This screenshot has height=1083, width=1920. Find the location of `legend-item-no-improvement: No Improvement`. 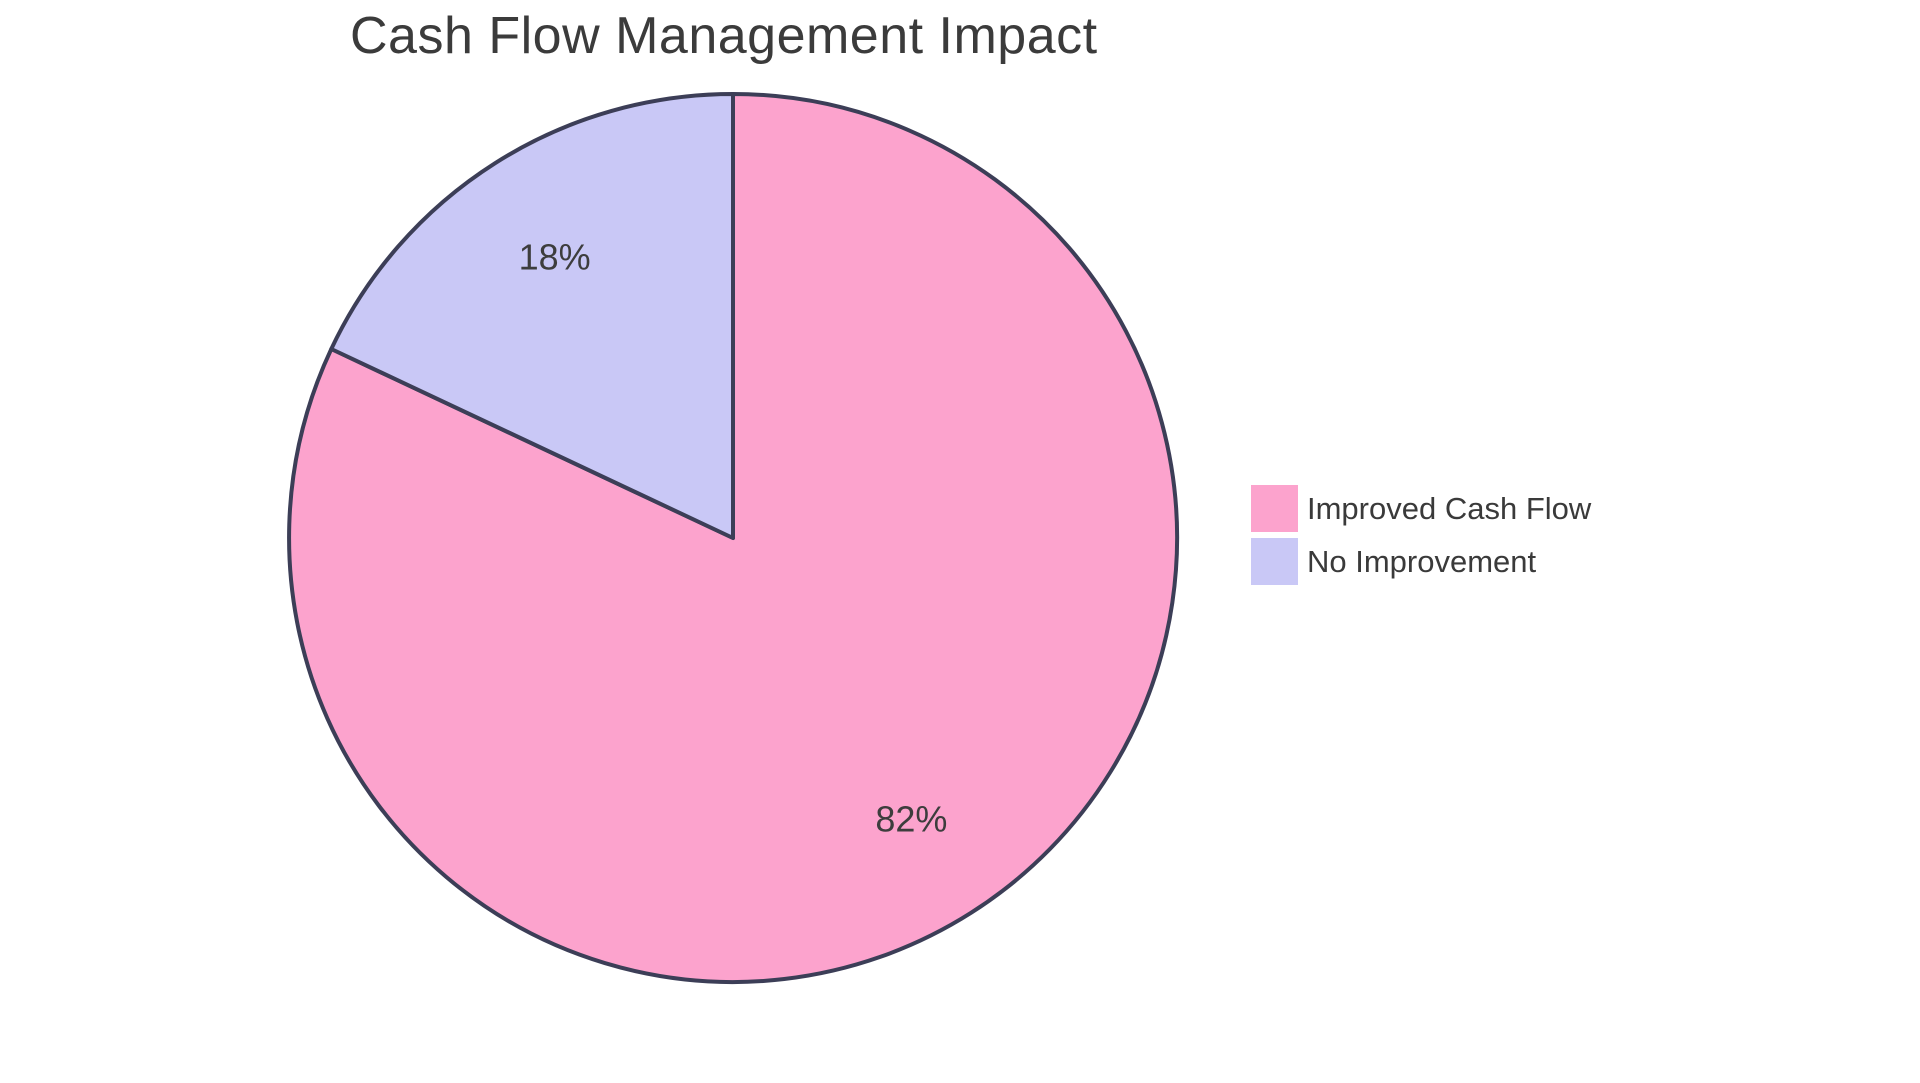

legend-item-no-improvement: No Improvement is located at coordinates (1421, 561).